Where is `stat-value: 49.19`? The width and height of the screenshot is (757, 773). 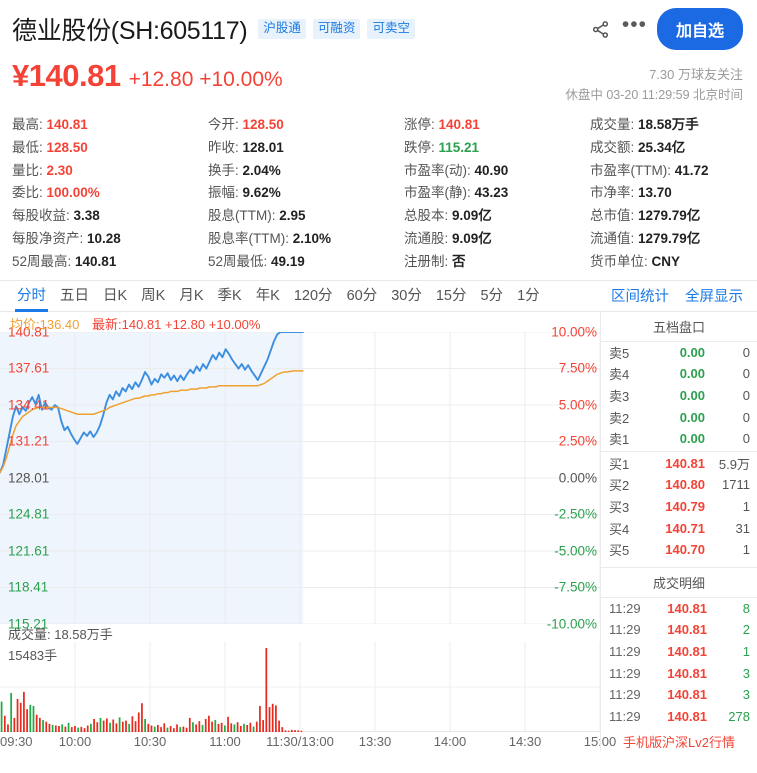
stat-value: 49.19 is located at coordinates (288, 261).